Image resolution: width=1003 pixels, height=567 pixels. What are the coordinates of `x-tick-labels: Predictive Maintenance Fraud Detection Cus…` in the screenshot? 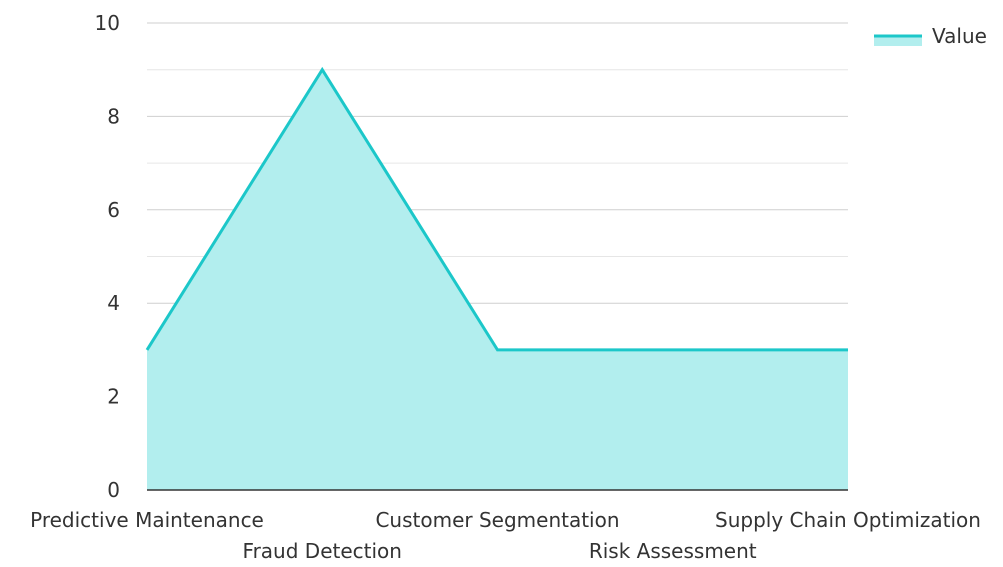 It's located at (505, 535).